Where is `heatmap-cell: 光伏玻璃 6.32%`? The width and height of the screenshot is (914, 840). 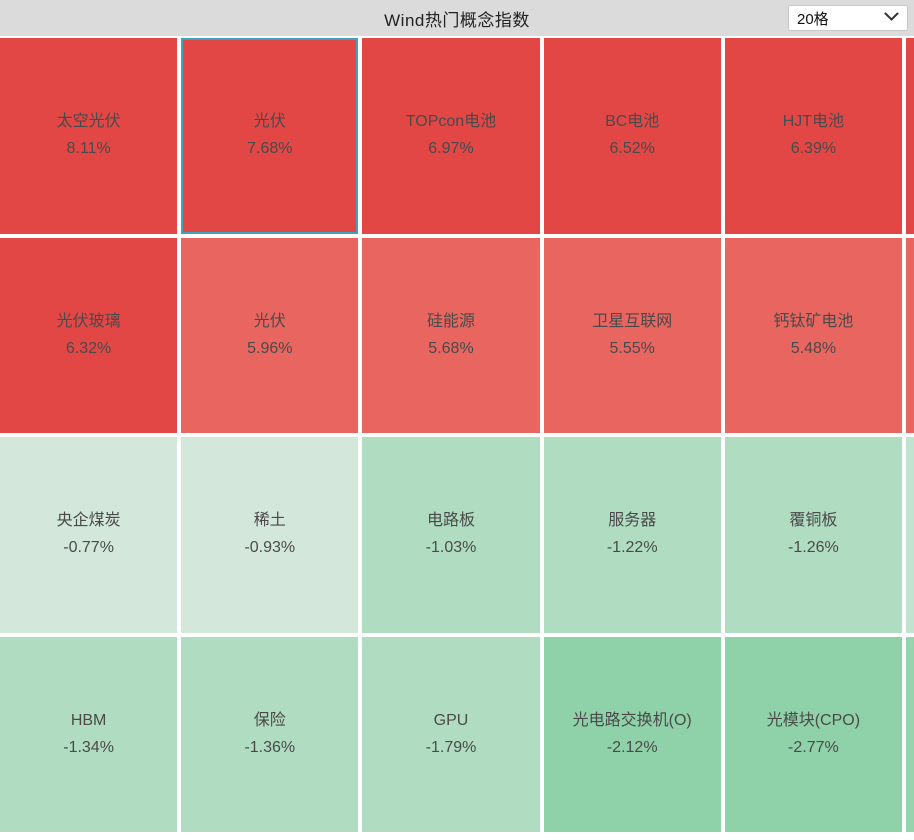 heatmap-cell: 光伏玻璃 6.32% is located at coordinates (89, 335).